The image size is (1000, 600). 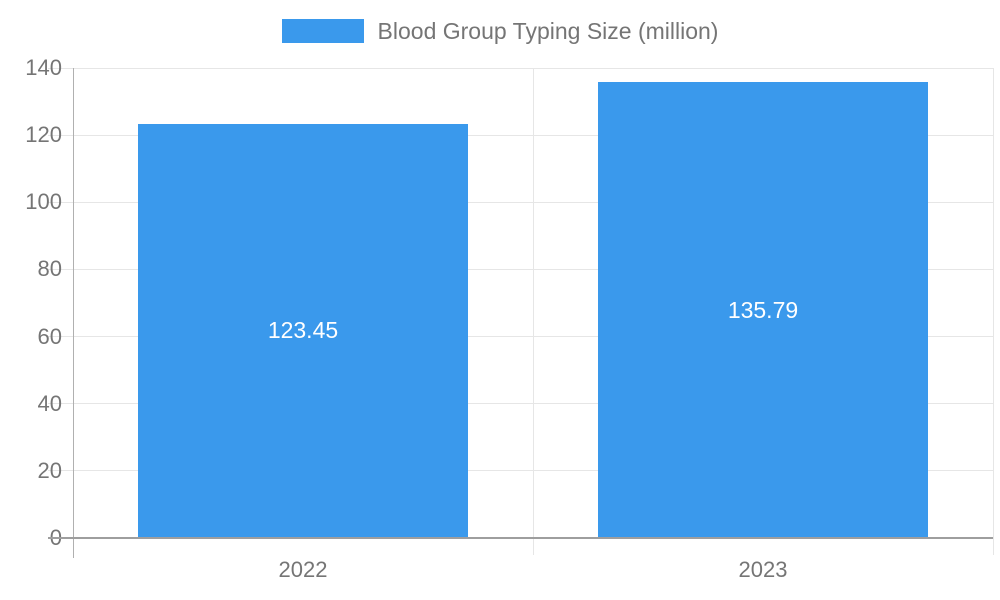 What do you see at coordinates (763, 569) in the screenshot?
I see `x-axis-tick-label: 2023` at bounding box center [763, 569].